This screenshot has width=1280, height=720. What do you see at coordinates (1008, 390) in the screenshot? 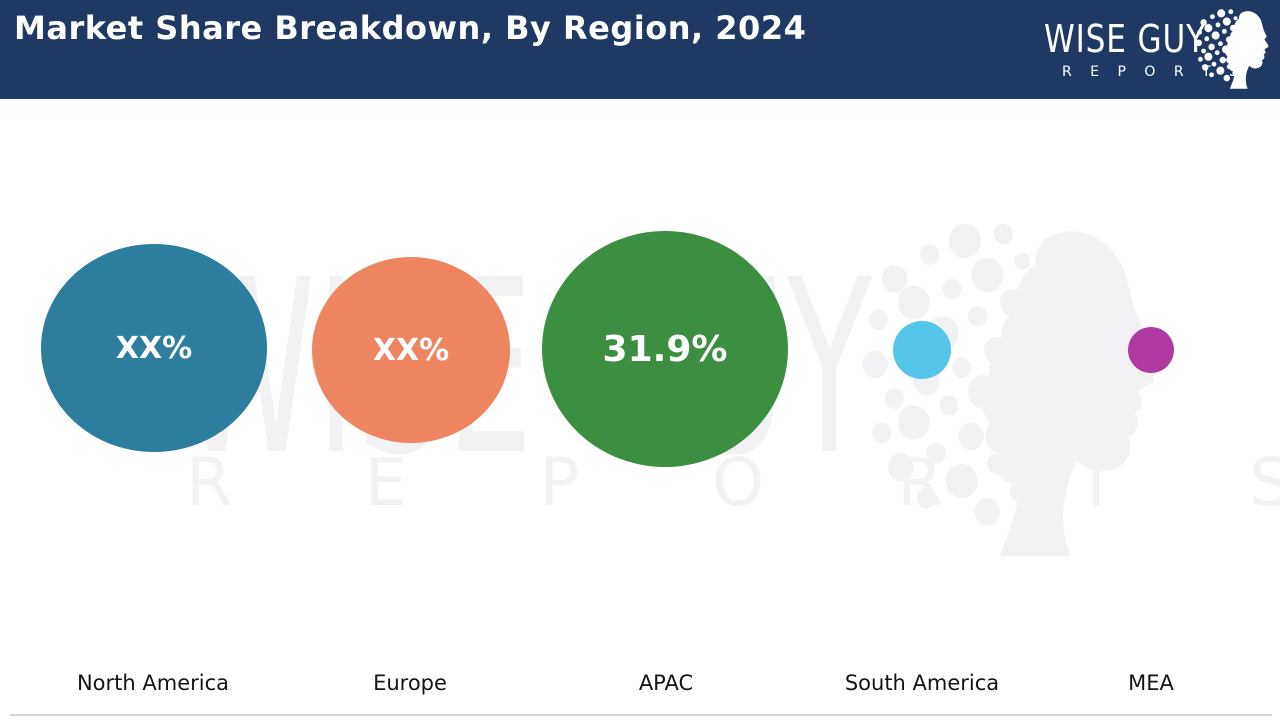
I see `watermark-dotted-profile-face-icon` at bounding box center [1008, 390].